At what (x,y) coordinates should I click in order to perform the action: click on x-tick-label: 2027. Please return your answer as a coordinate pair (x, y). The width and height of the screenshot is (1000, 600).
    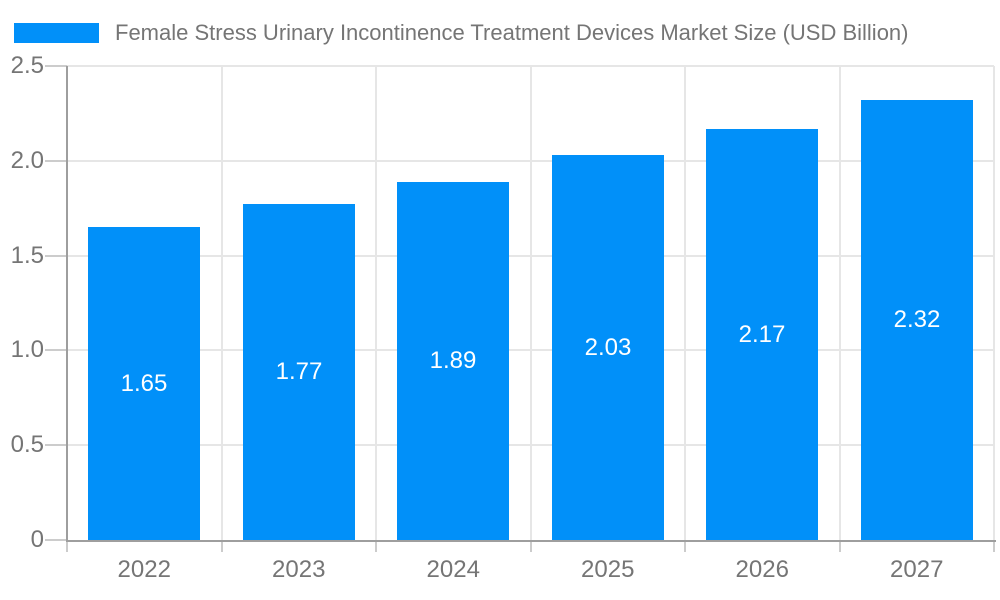
    Looking at the image, I should click on (917, 569).